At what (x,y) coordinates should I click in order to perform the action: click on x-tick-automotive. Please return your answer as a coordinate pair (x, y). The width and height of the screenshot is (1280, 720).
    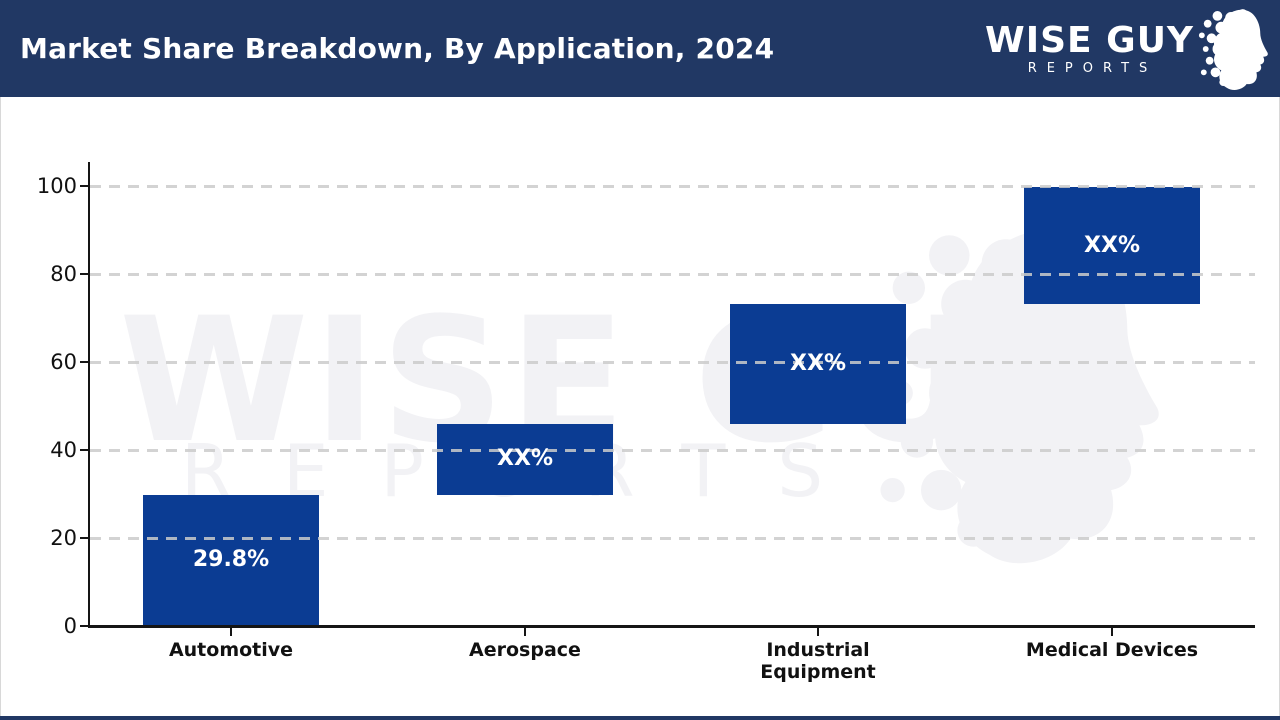
    Looking at the image, I should click on (231, 631).